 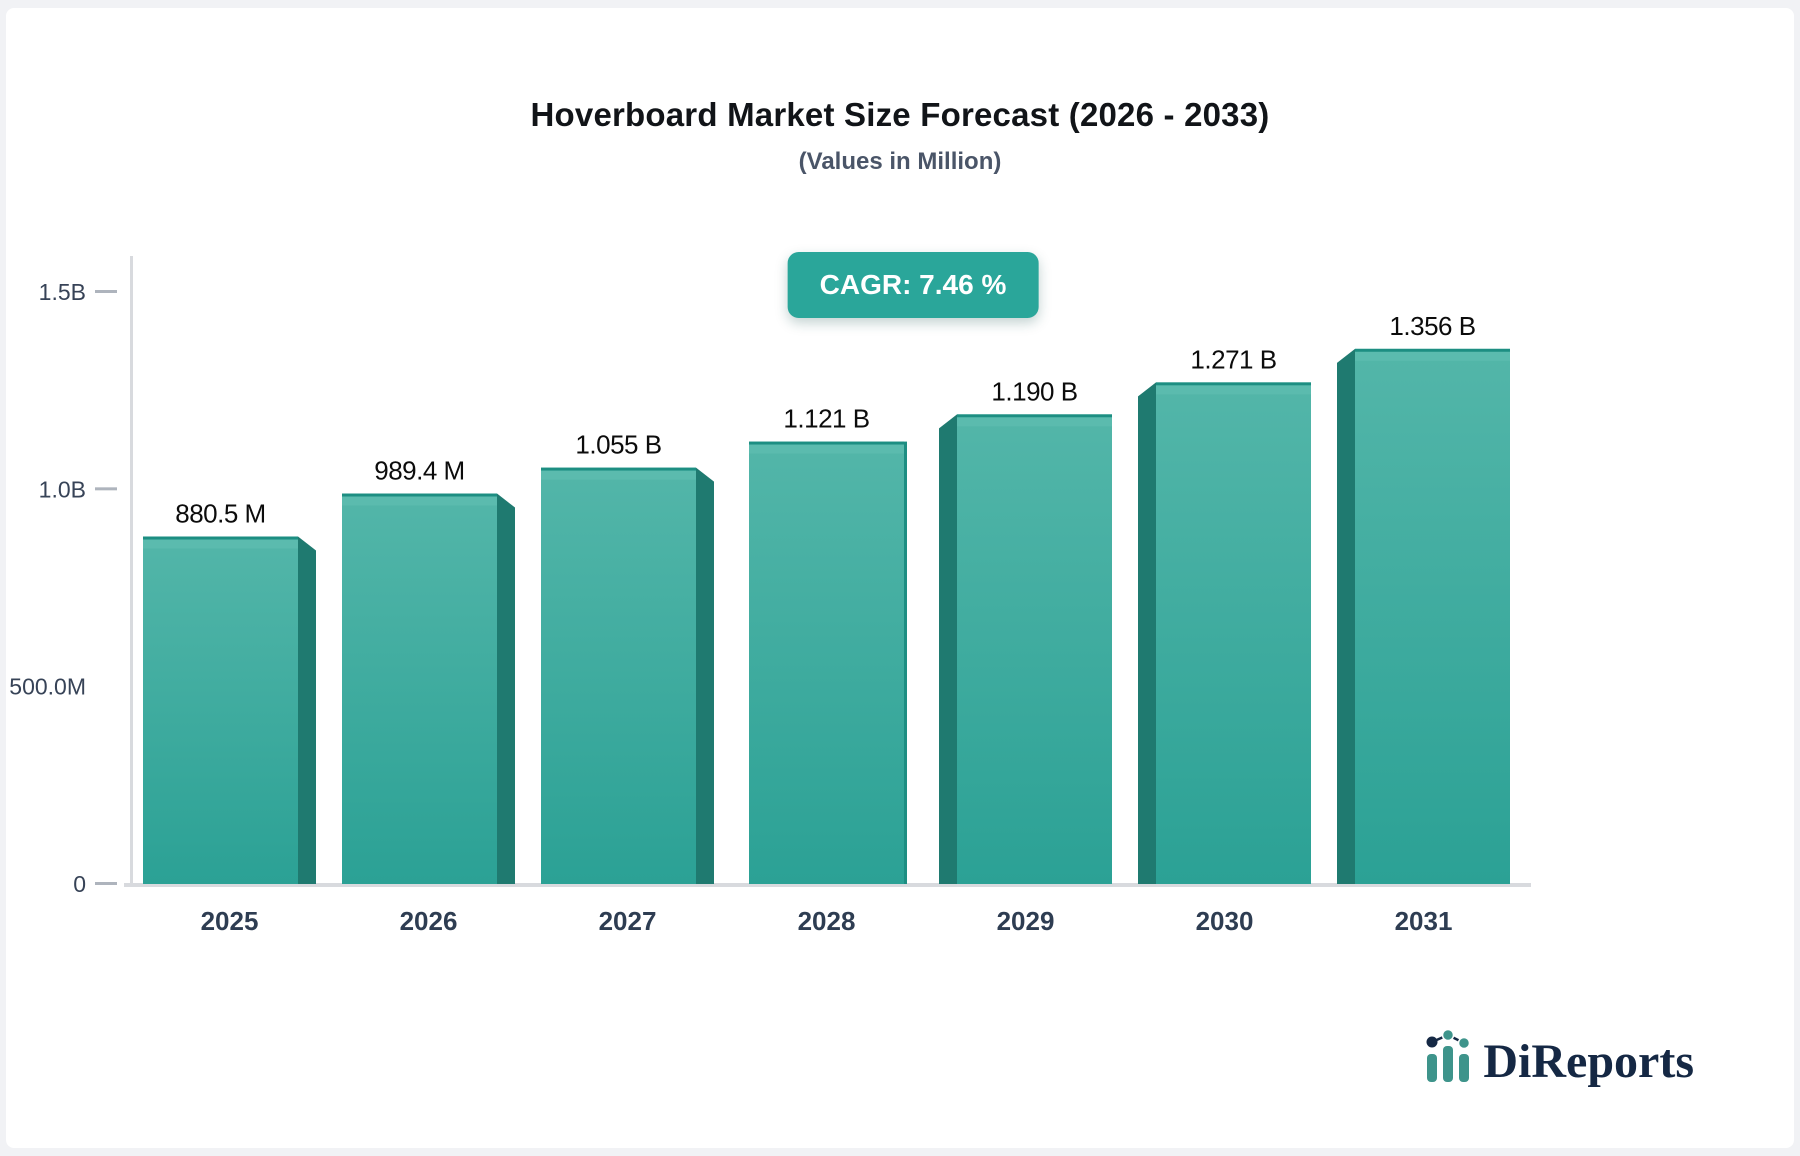 I want to click on y-axis-line, so click(x=131, y=571).